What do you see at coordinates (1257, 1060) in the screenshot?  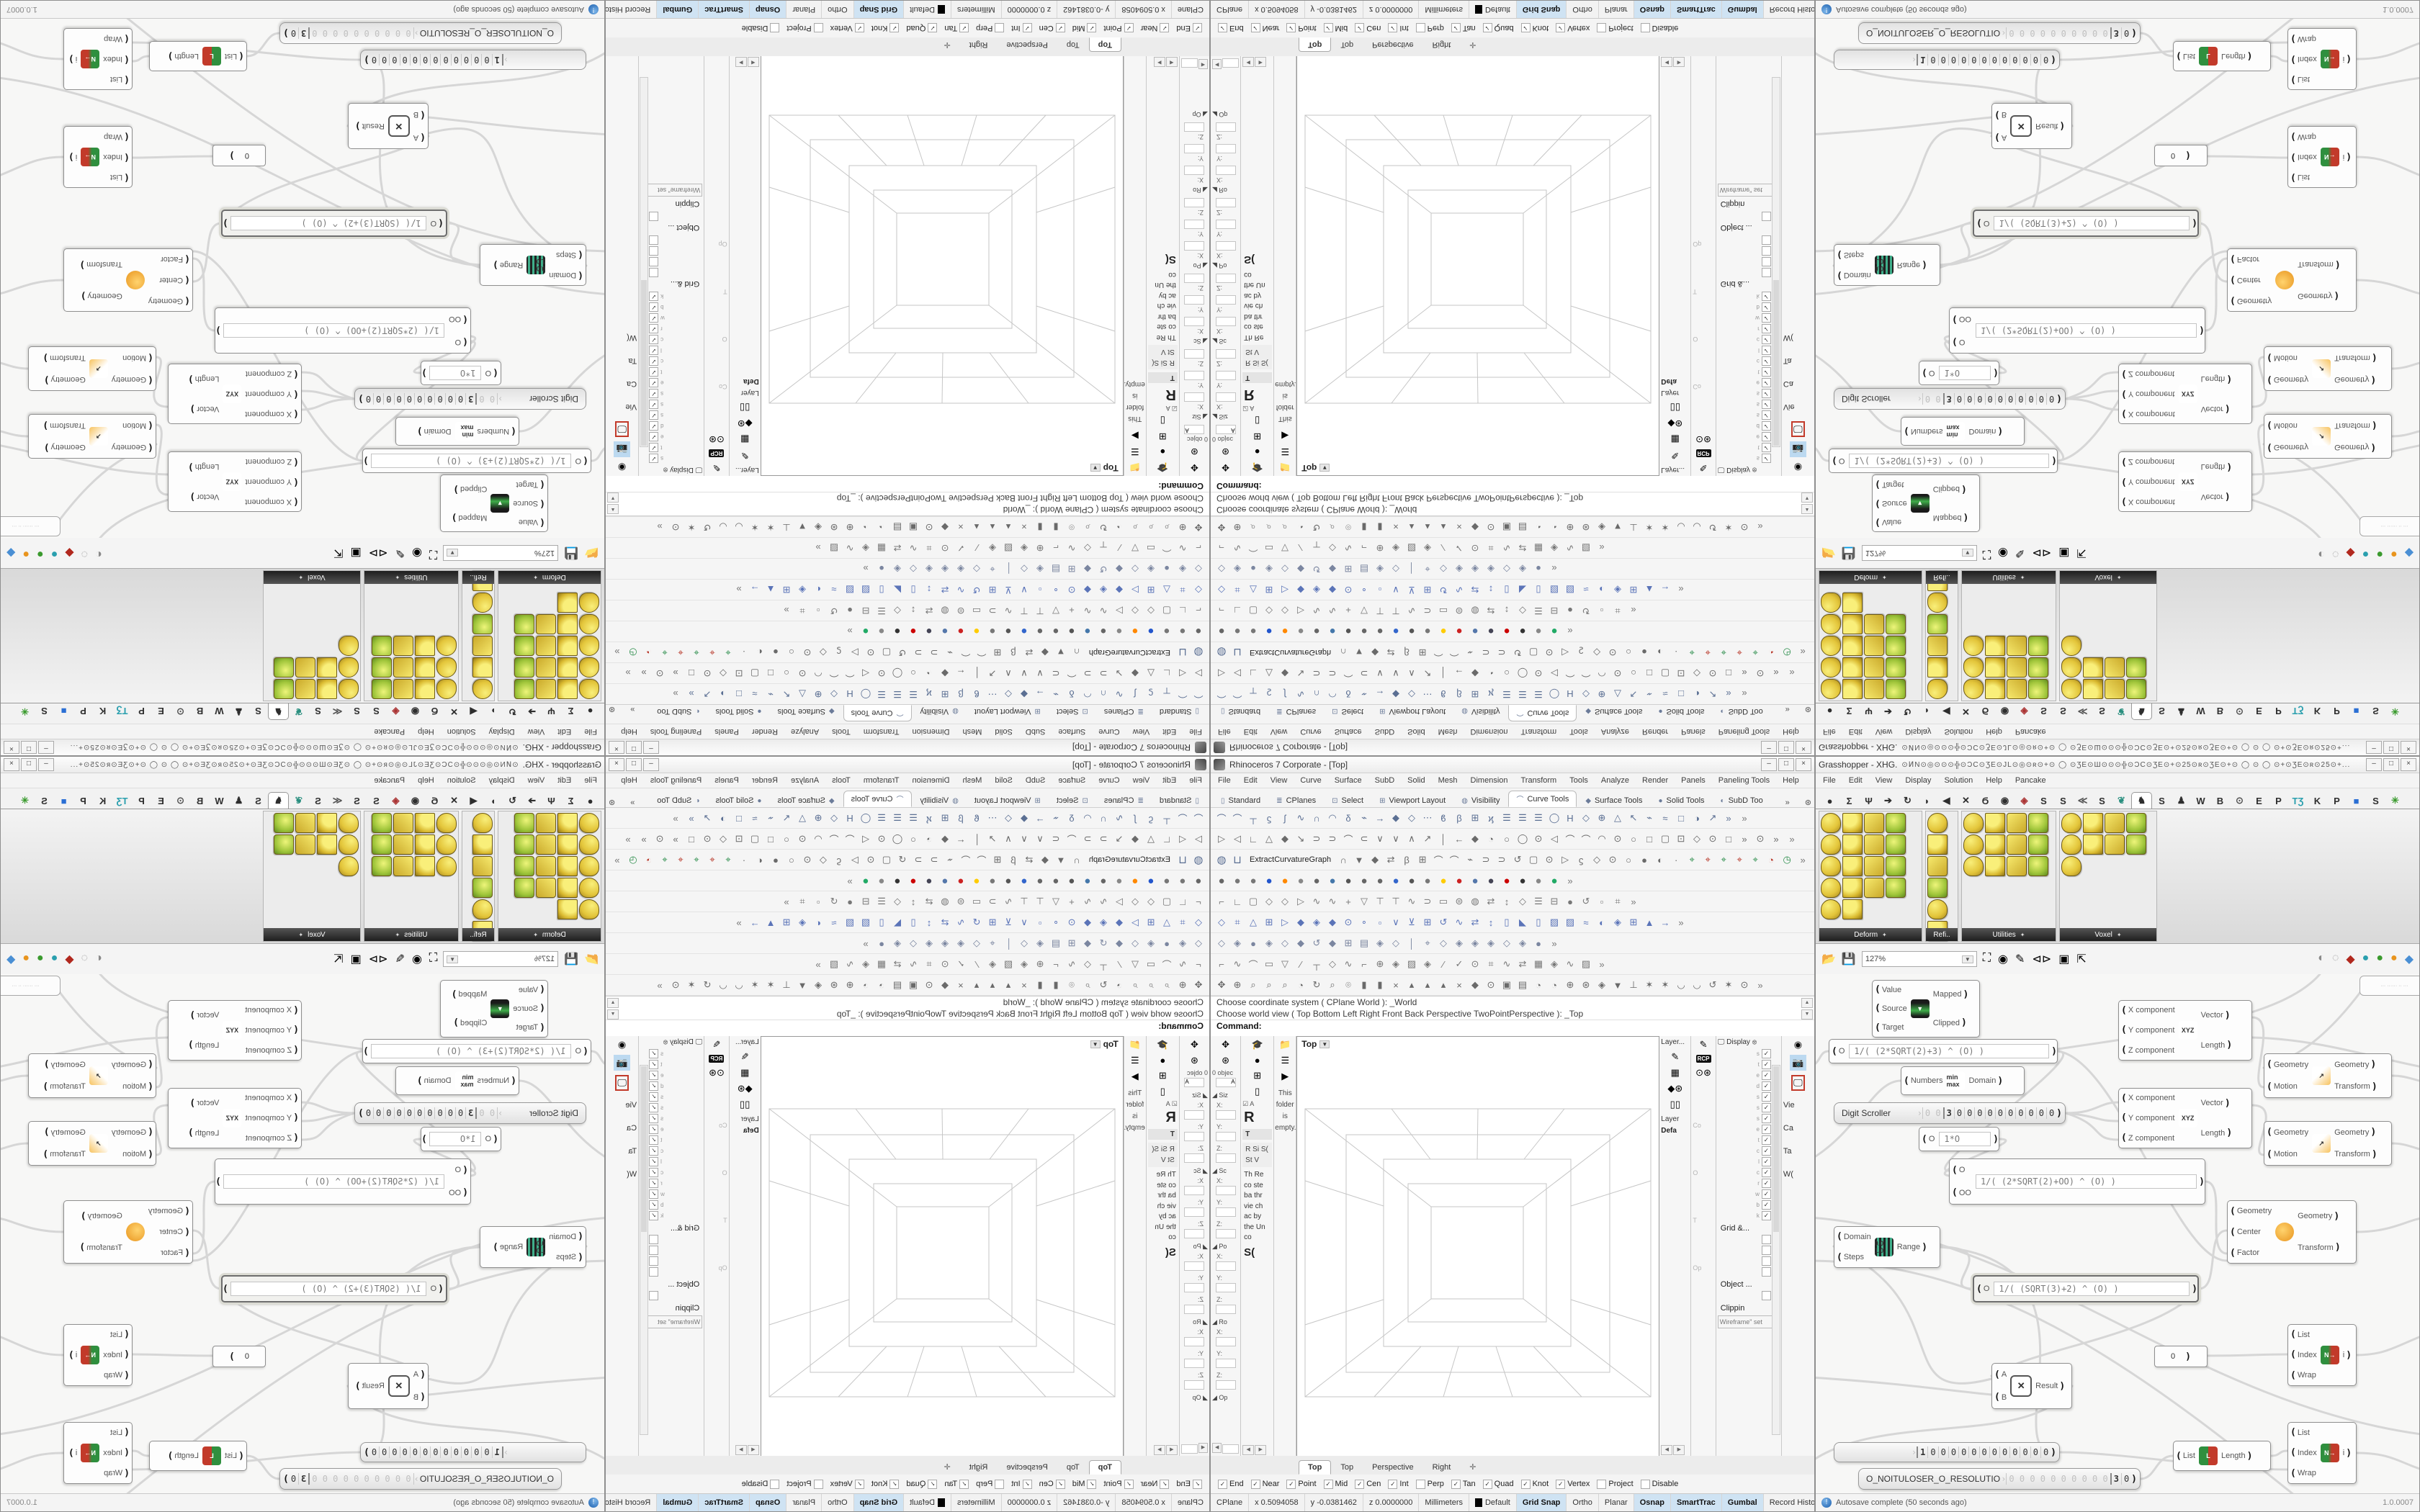 I see `help-icon: ●` at bounding box center [1257, 1060].